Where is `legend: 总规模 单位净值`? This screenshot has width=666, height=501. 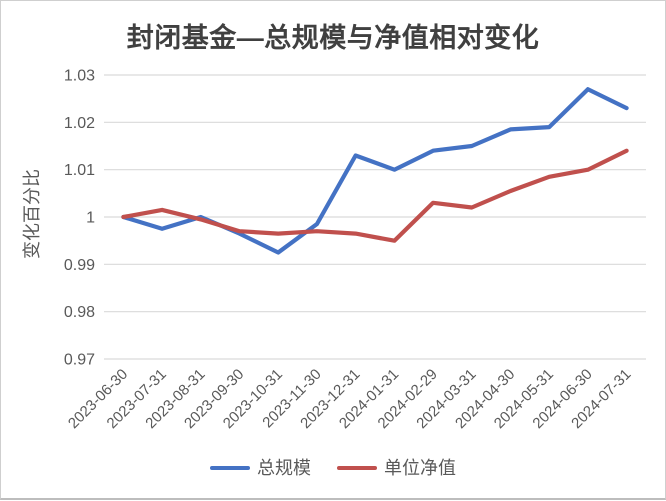 legend: 总规模 单位净值 is located at coordinates (333, 468).